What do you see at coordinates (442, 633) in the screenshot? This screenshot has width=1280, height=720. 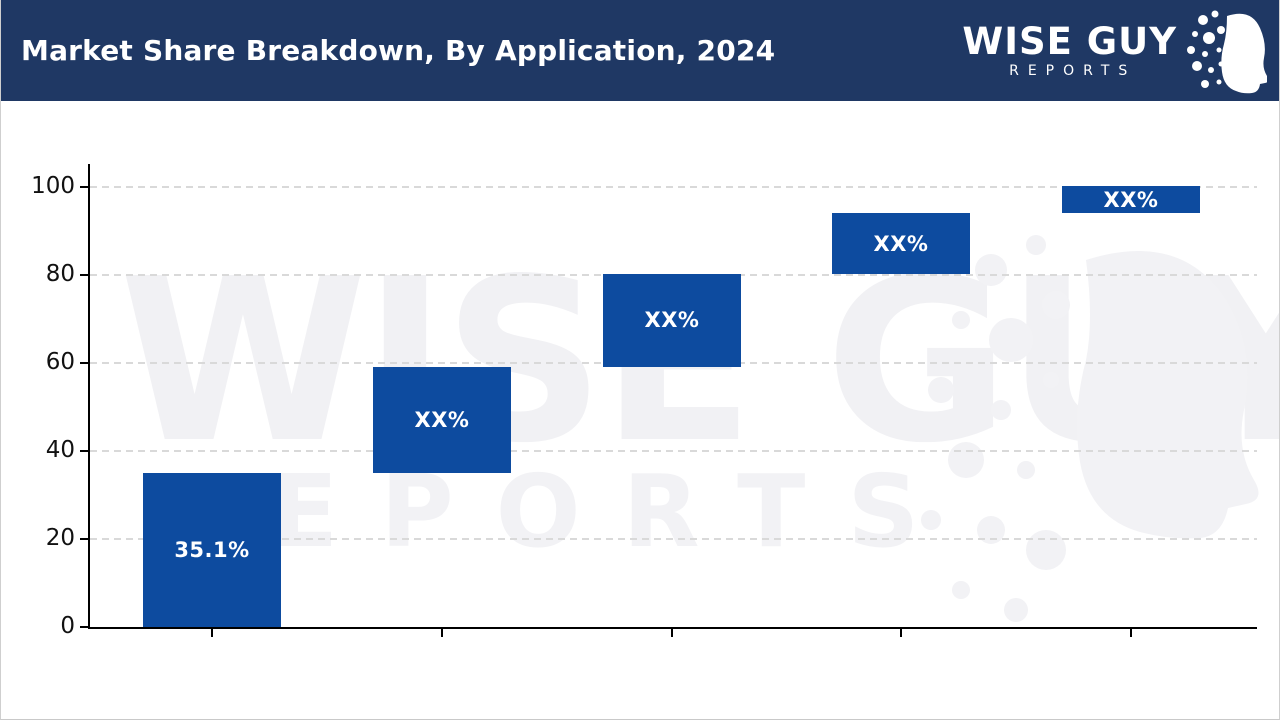 I see `x-tick-mark-construction-industry` at bounding box center [442, 633].